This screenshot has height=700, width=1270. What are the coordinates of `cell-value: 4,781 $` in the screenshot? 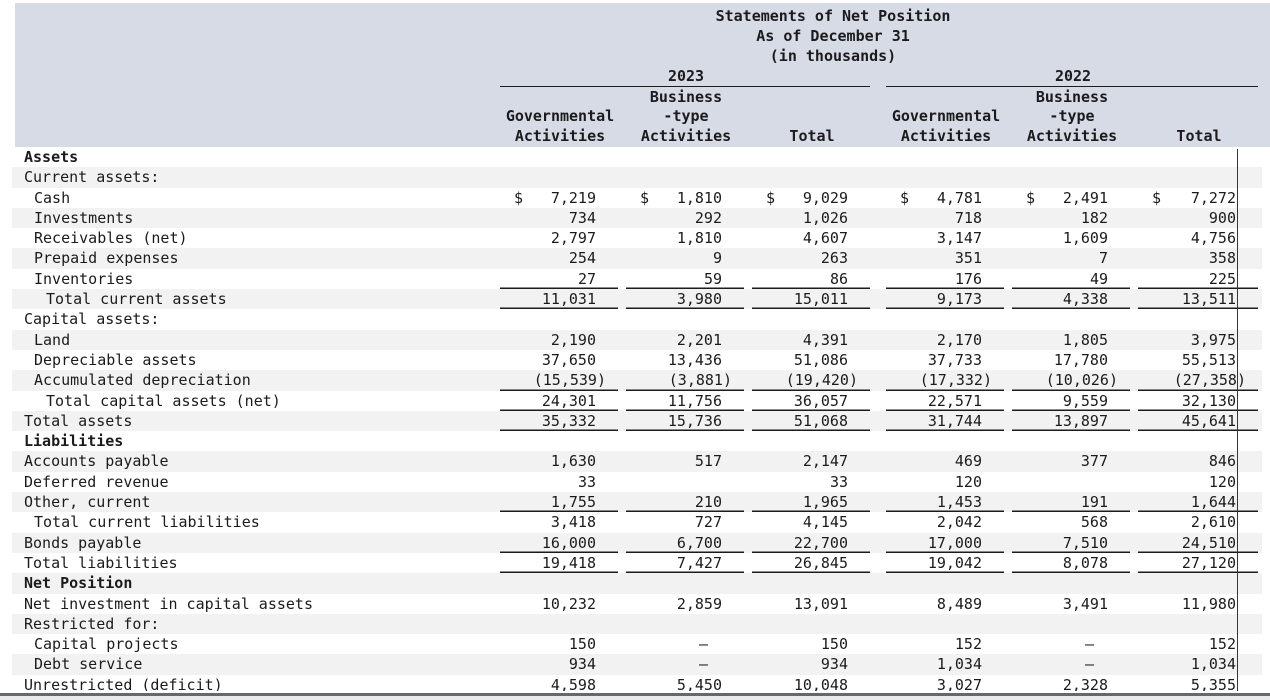 It's located at (946, 198).